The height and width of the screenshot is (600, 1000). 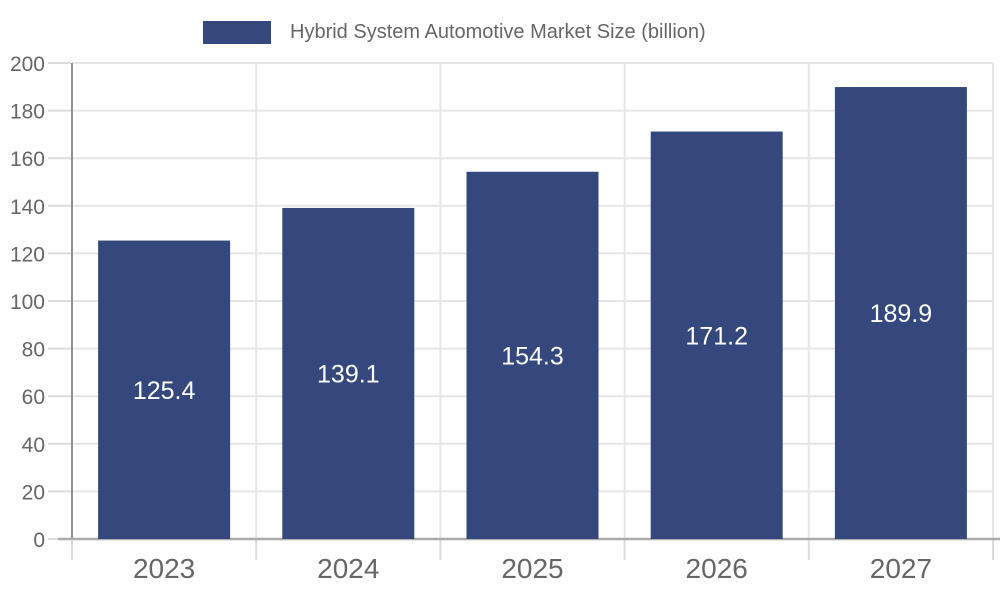 What do you see at coordinates (27, 159) in the screenshot?
I see `y-tick-label: 160` at bounding box center [27, 159].